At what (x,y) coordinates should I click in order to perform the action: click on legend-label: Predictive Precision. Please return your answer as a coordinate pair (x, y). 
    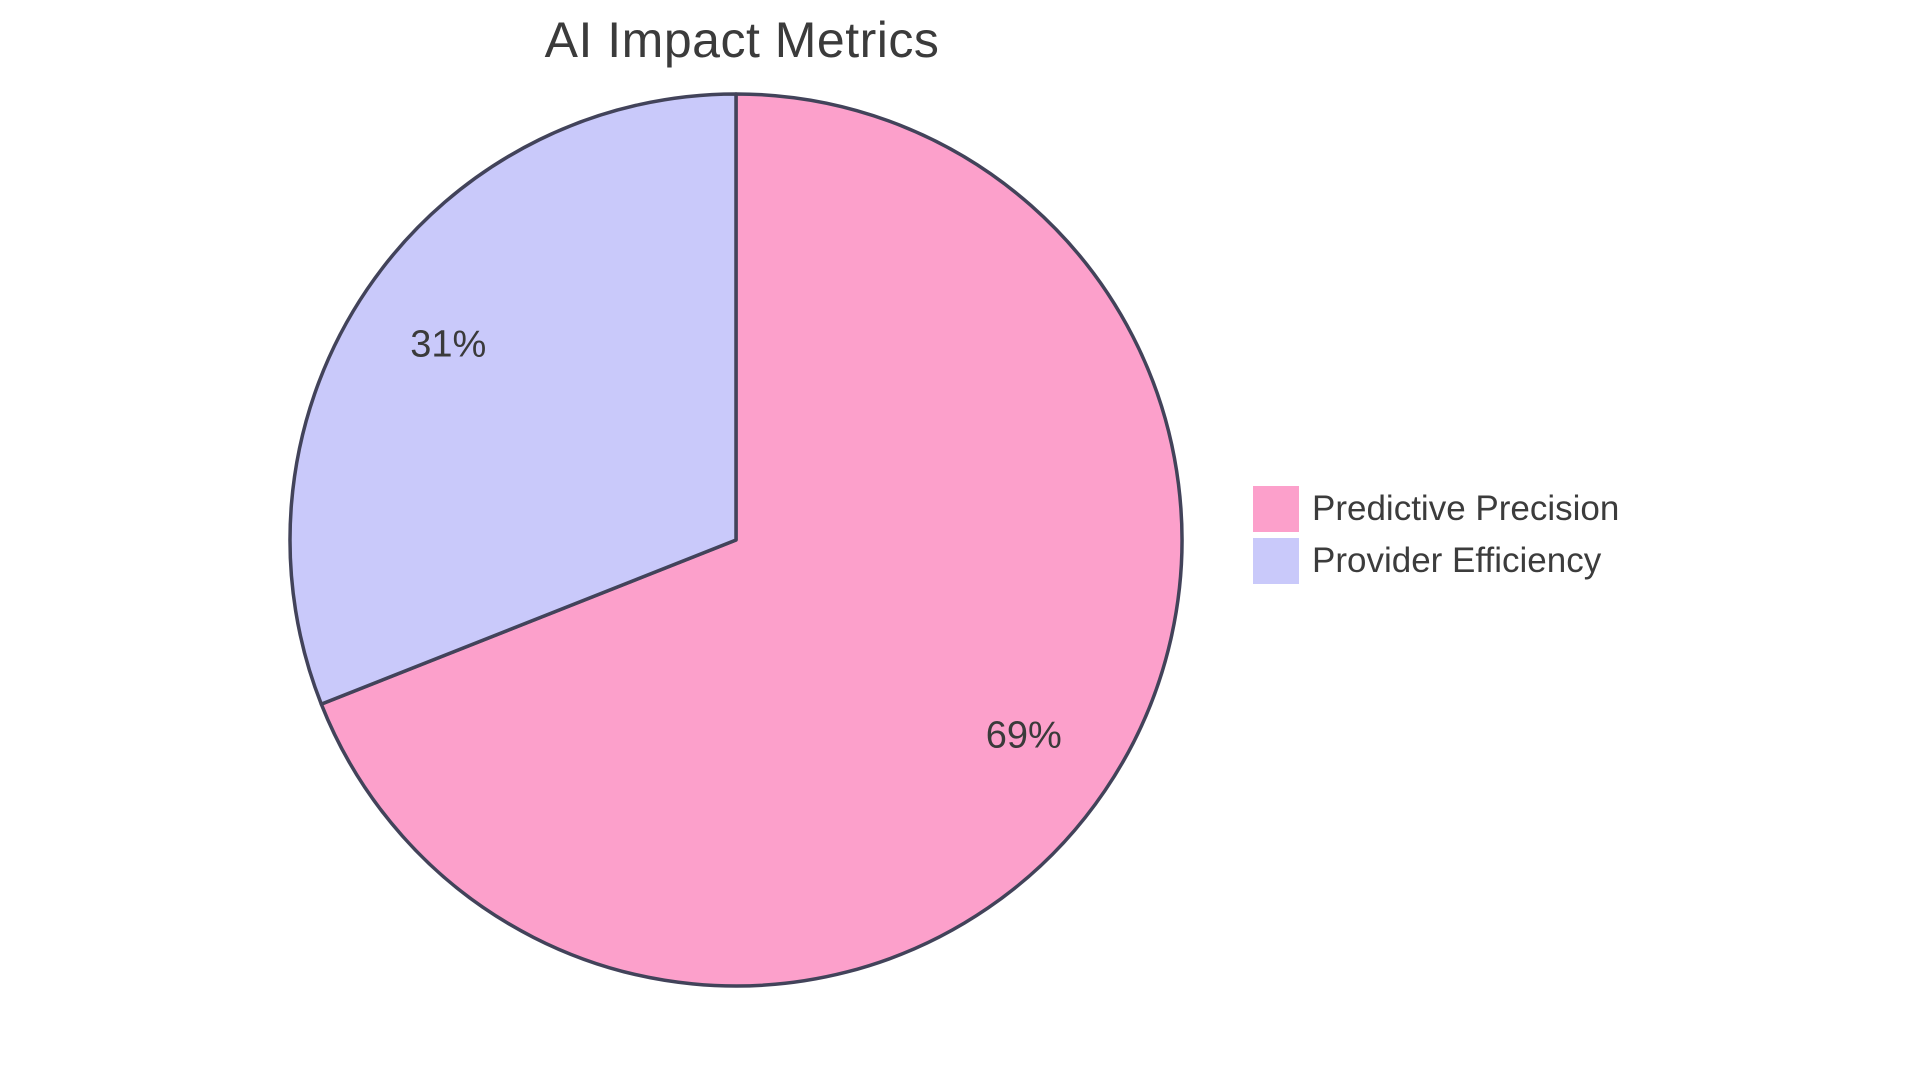
    Looking at the image, I should click on (1466, 508).